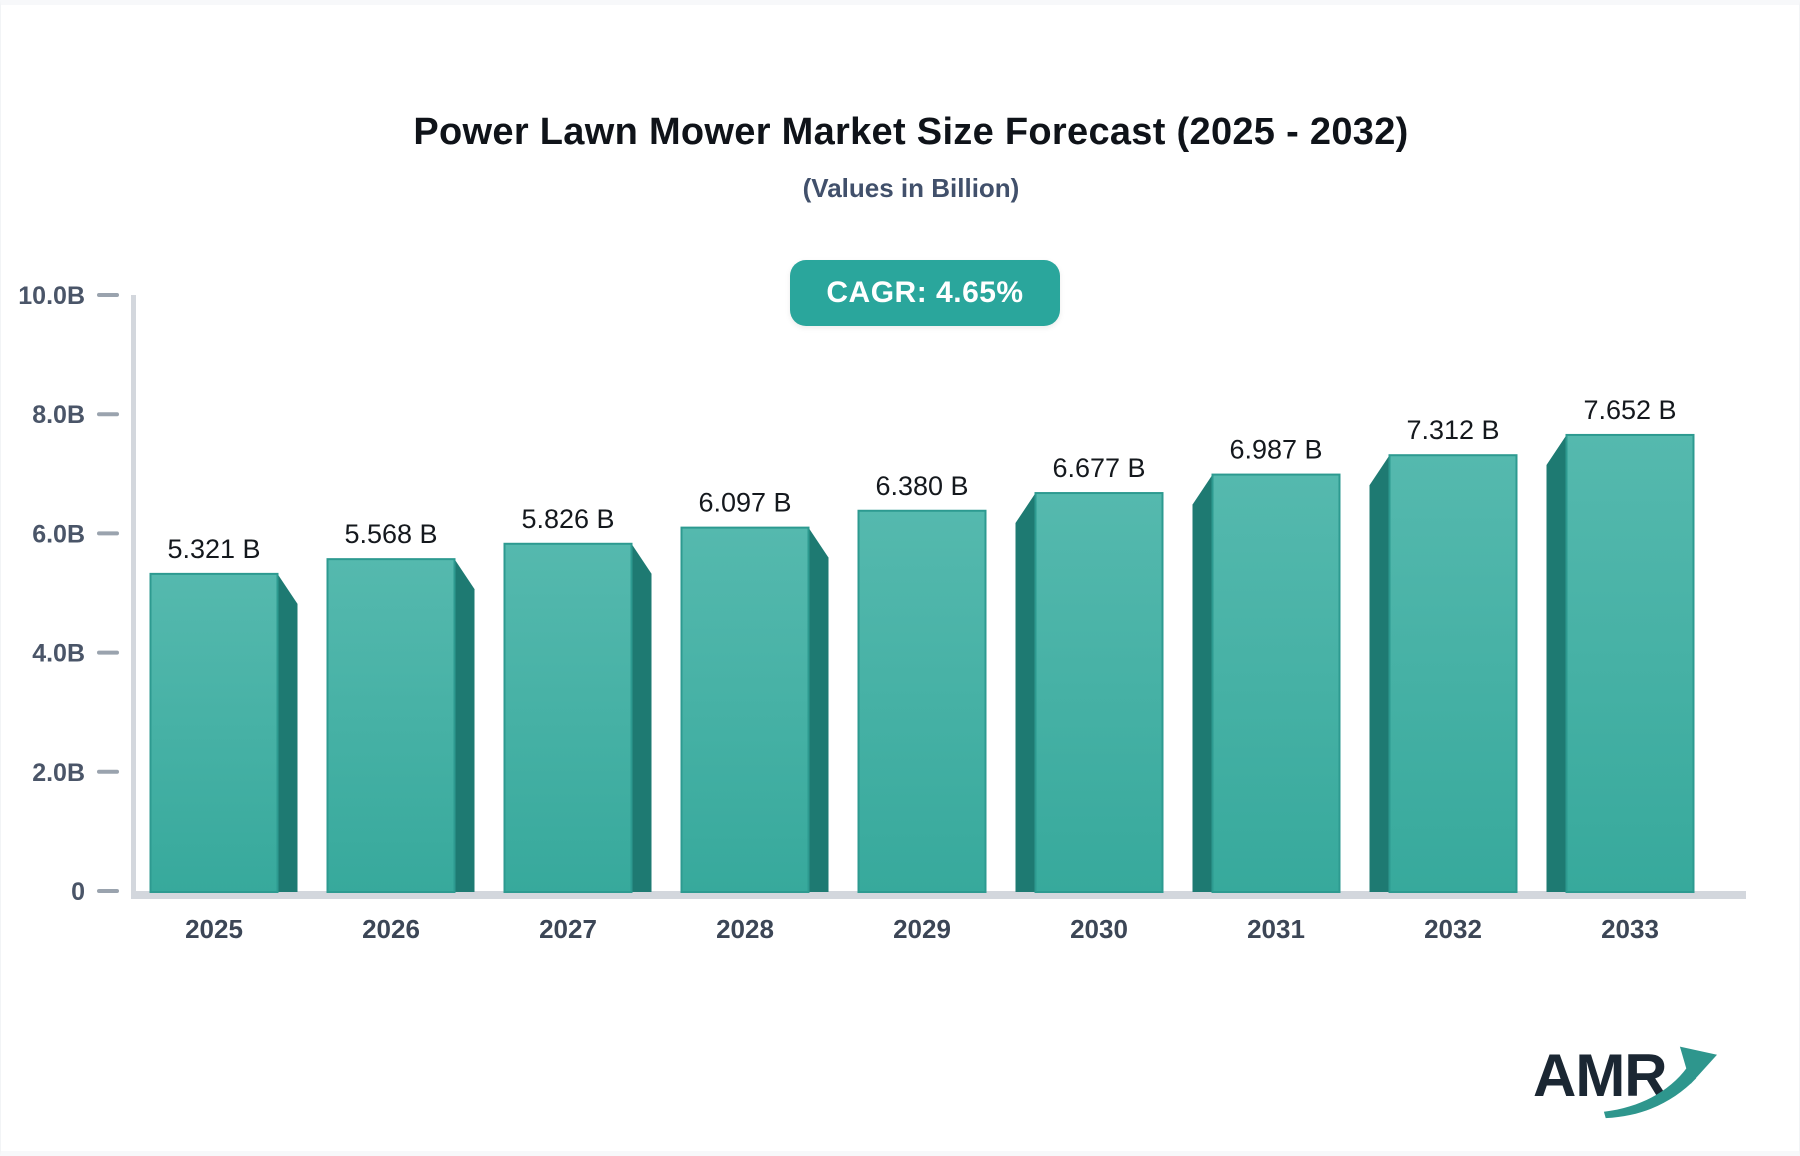 Image resolution: width=1800 pixels, height=1156 pixels. I want to click on y-axis-line, so click(133, 593).